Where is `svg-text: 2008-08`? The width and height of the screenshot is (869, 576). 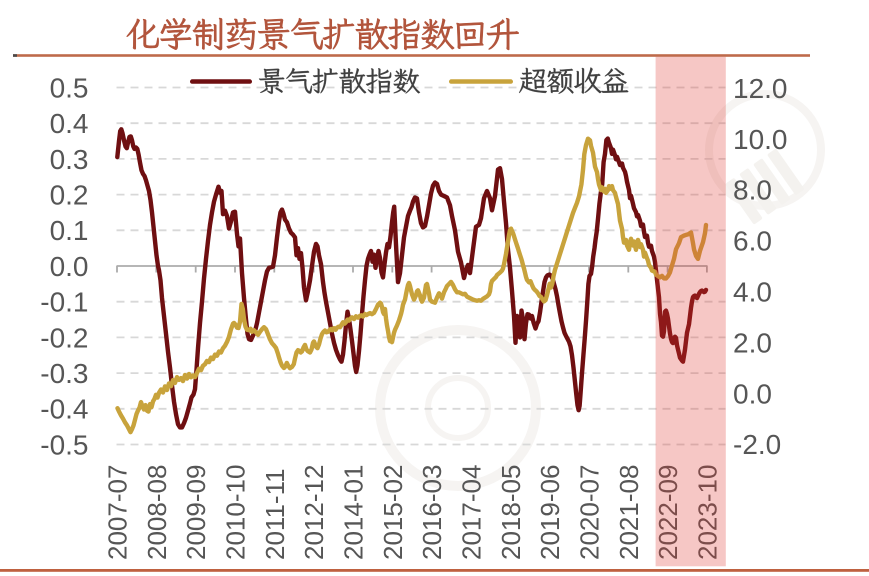 svg-text: 2008-08 is located at coordinates (157, 512).